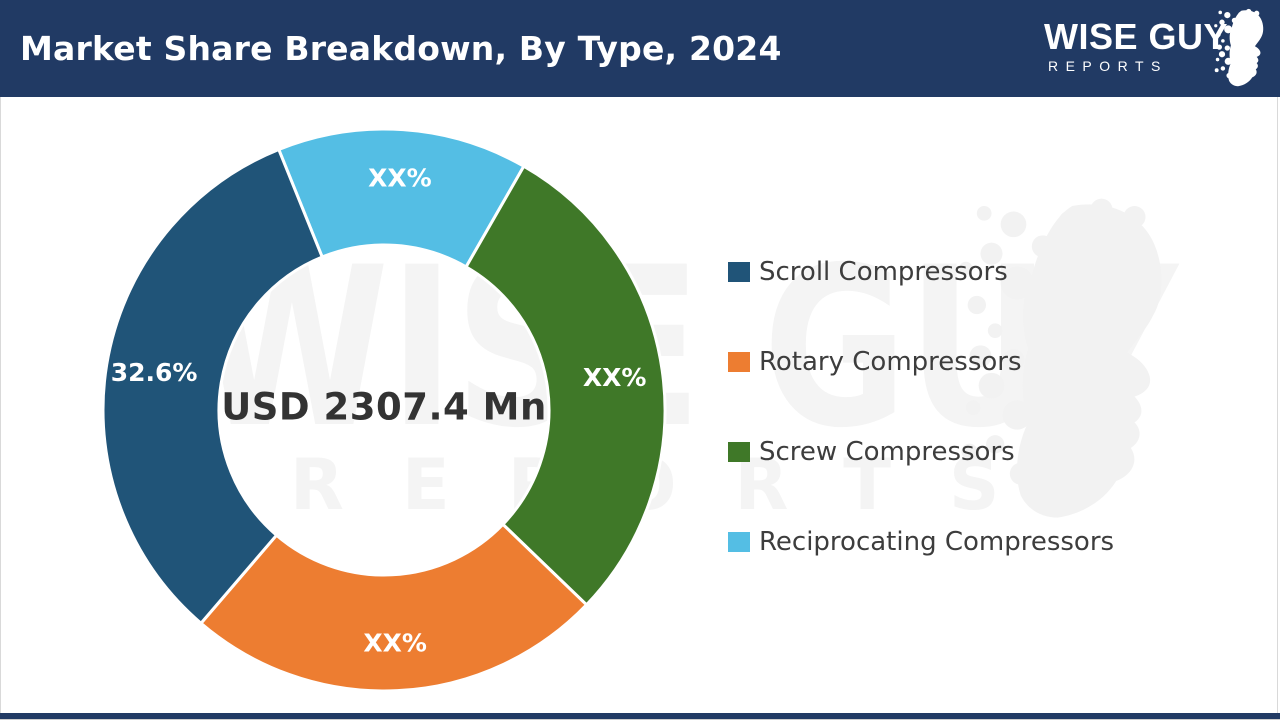 The image size is (1280, 720). I want to click on segment-value-label-screw-compressors: XX%, so click(615, 377).